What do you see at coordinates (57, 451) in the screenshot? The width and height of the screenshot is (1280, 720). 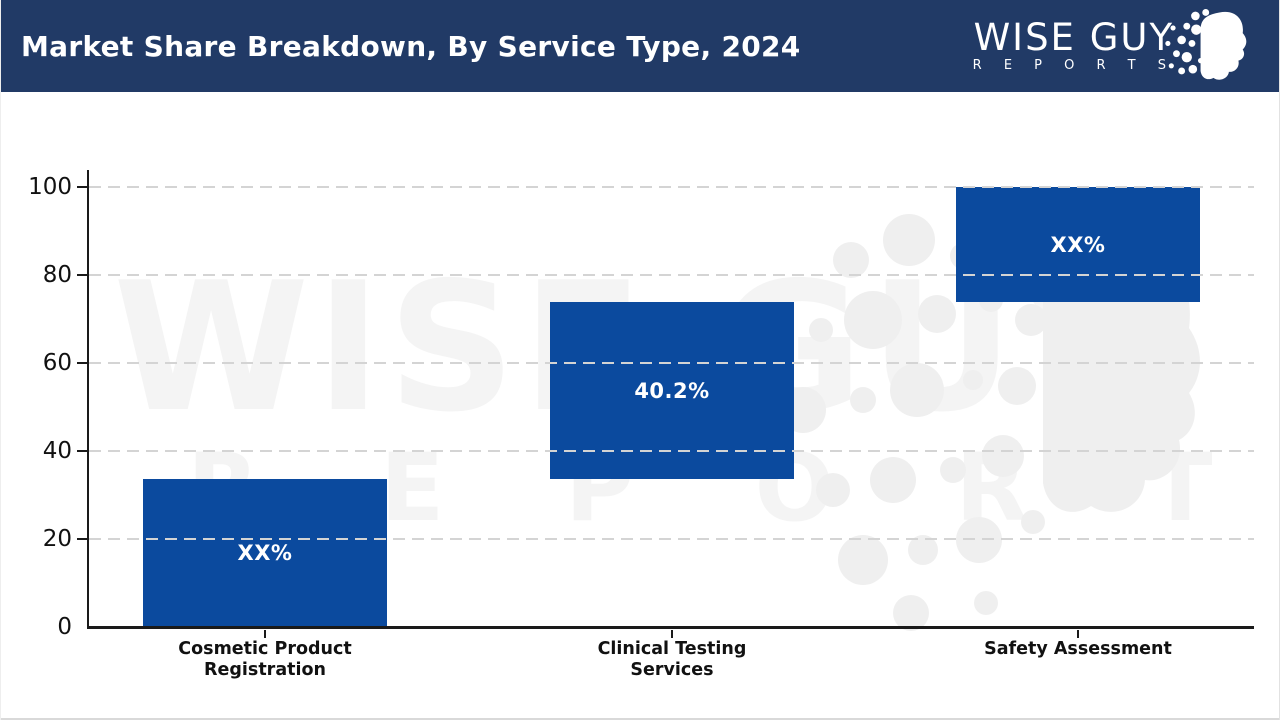 I see `y-tick-label-40: 40` at bounding box center [57, 451].